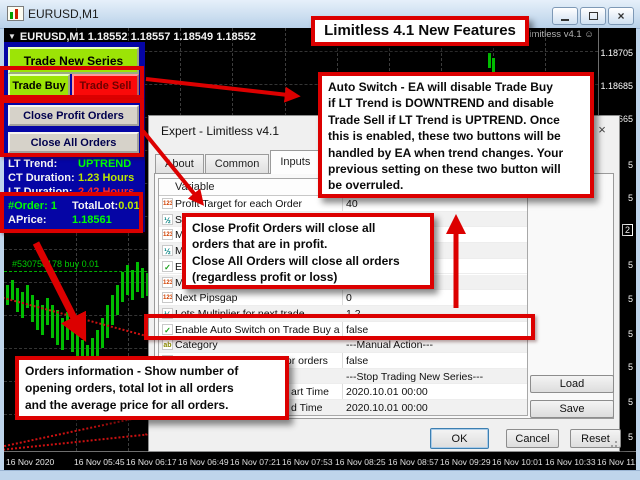 The height and width of the screenshot is (480, 640). Describe the element at coordinates (195, 187) in the screenshot. I see `variable-column-header: Variable` at that location.